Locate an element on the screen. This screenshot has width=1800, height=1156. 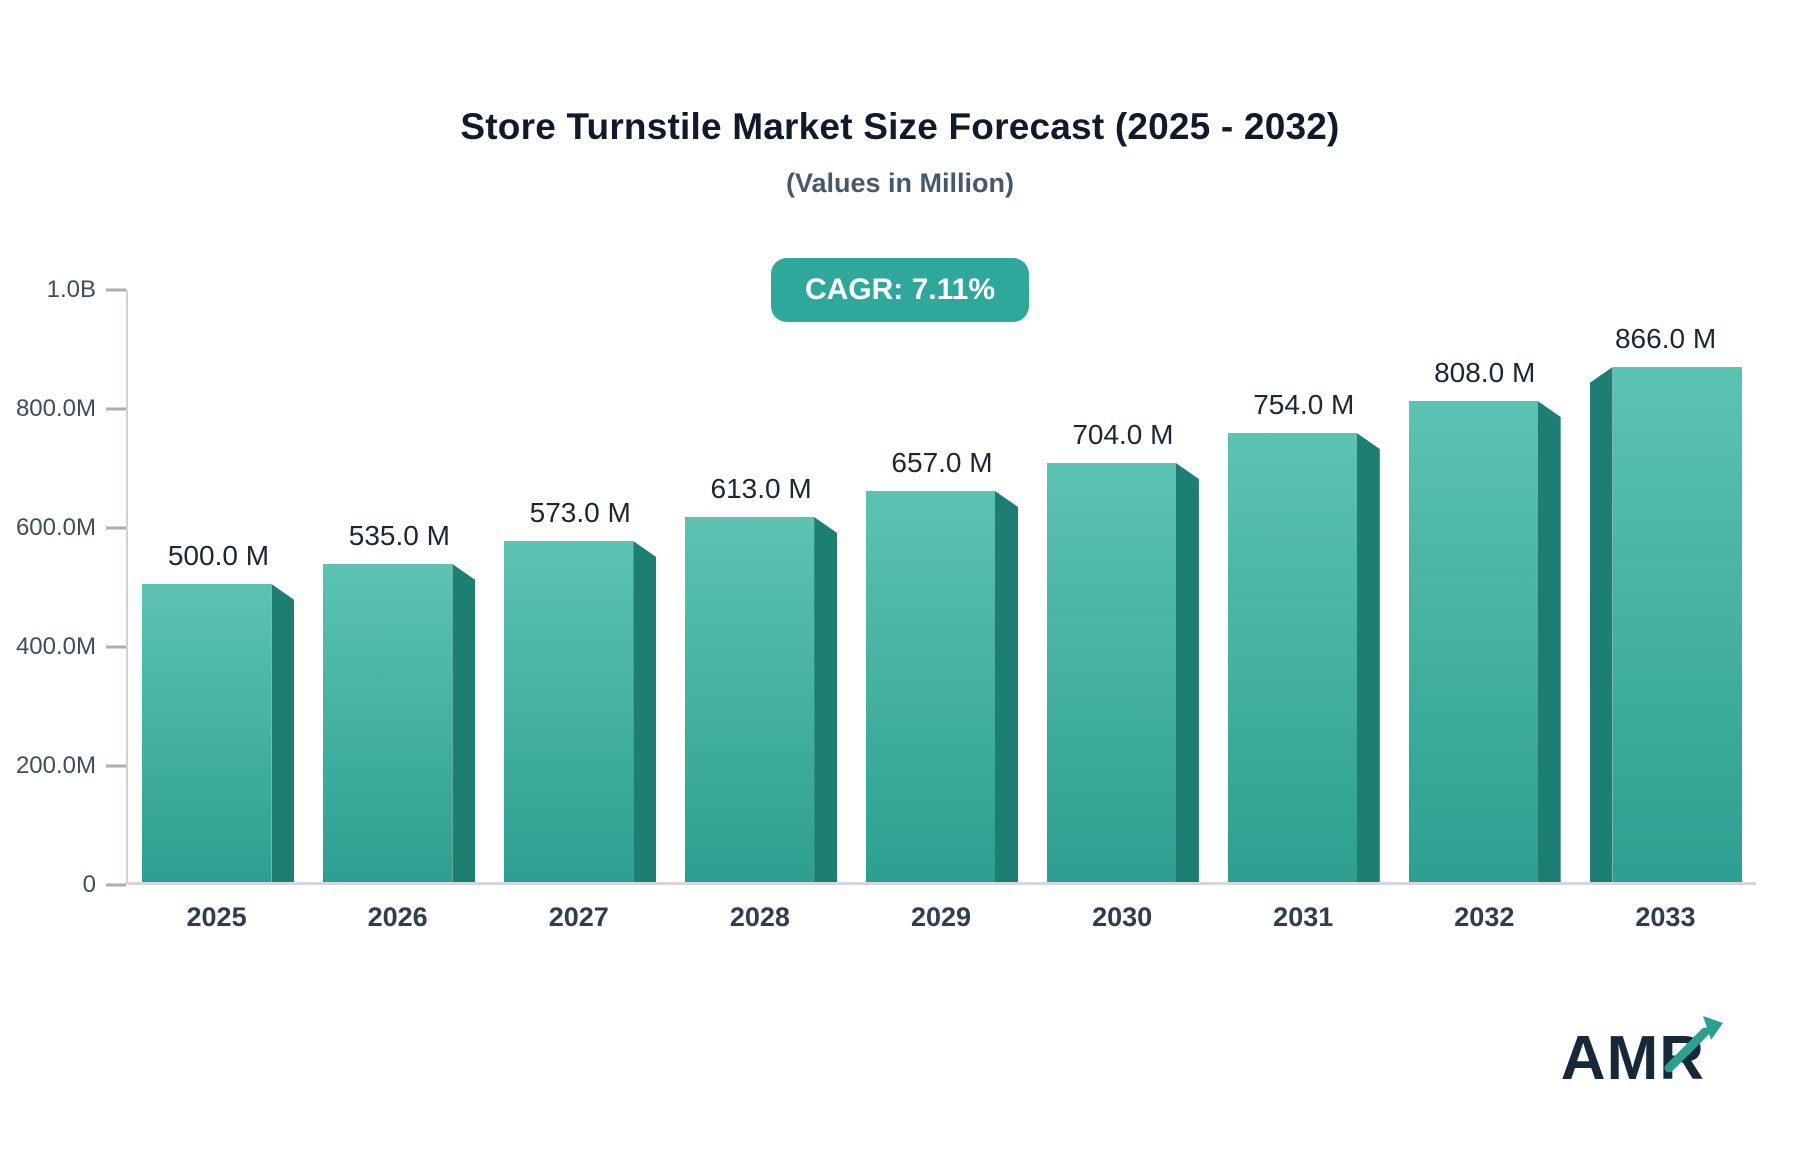
bar-value-label: 573.0 M is located at coordinates (580, 512).